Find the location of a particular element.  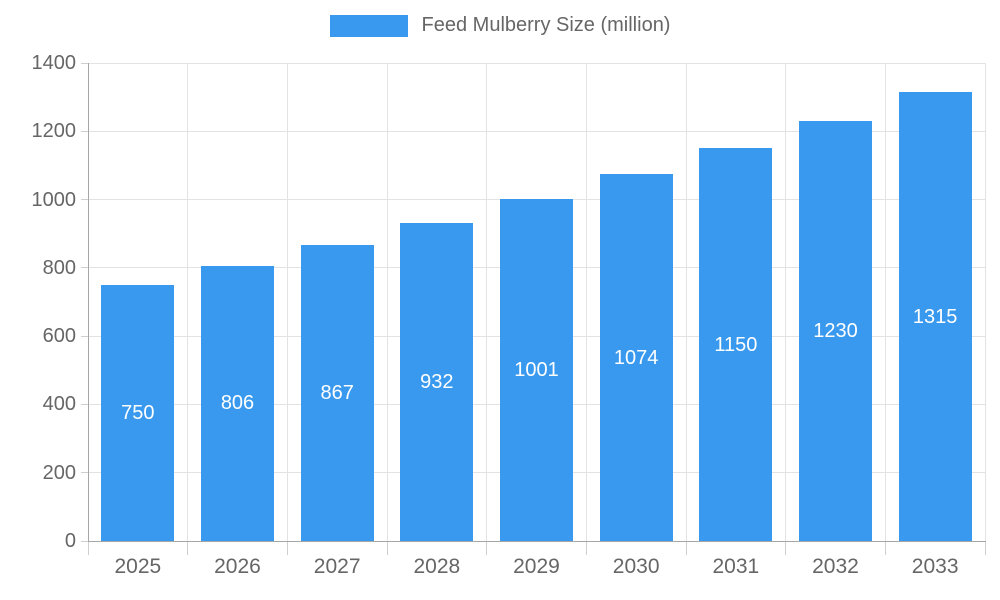

x-tick-label: 2029 is located at coordinates (536, 566).